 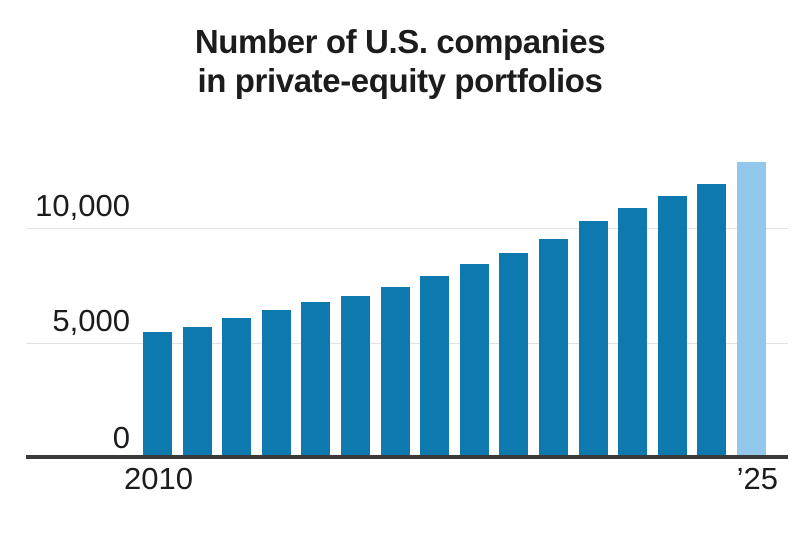 I want to click on bar-2024, so click(x=712, y=319).